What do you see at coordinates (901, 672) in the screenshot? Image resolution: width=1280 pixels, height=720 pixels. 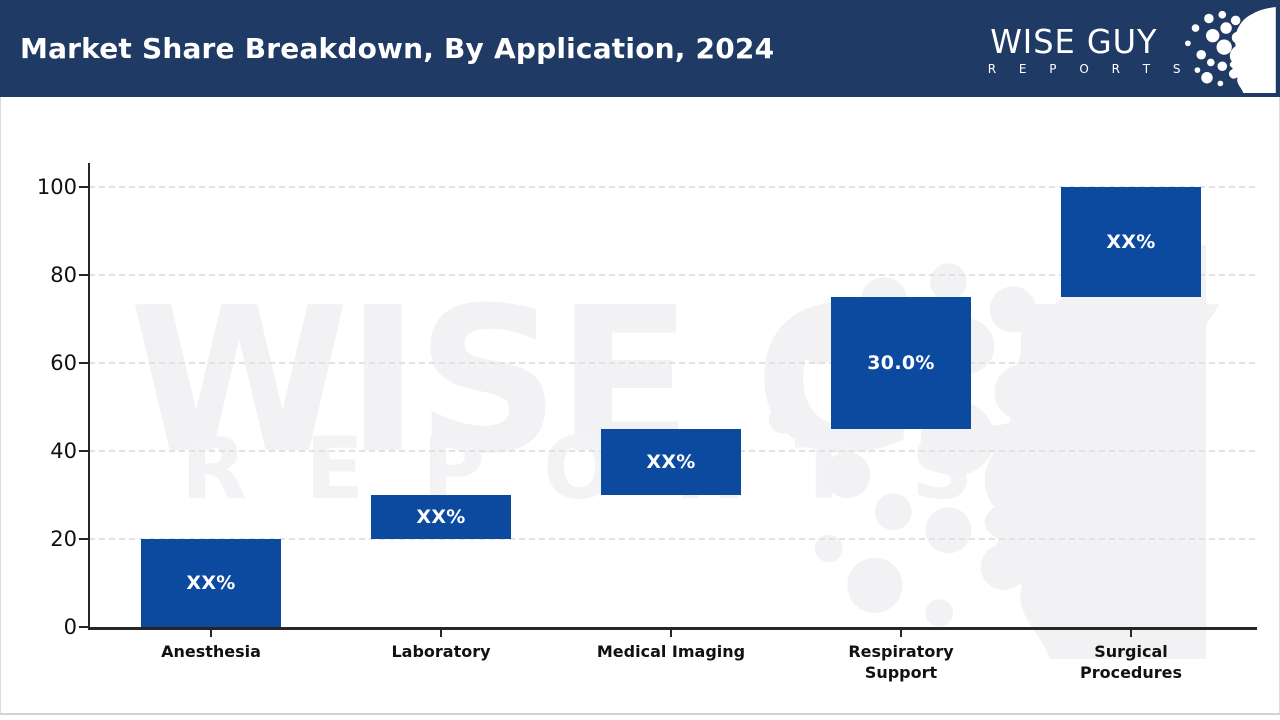 I see `x-category-label-line: Support` at bounding box center [901, 672].